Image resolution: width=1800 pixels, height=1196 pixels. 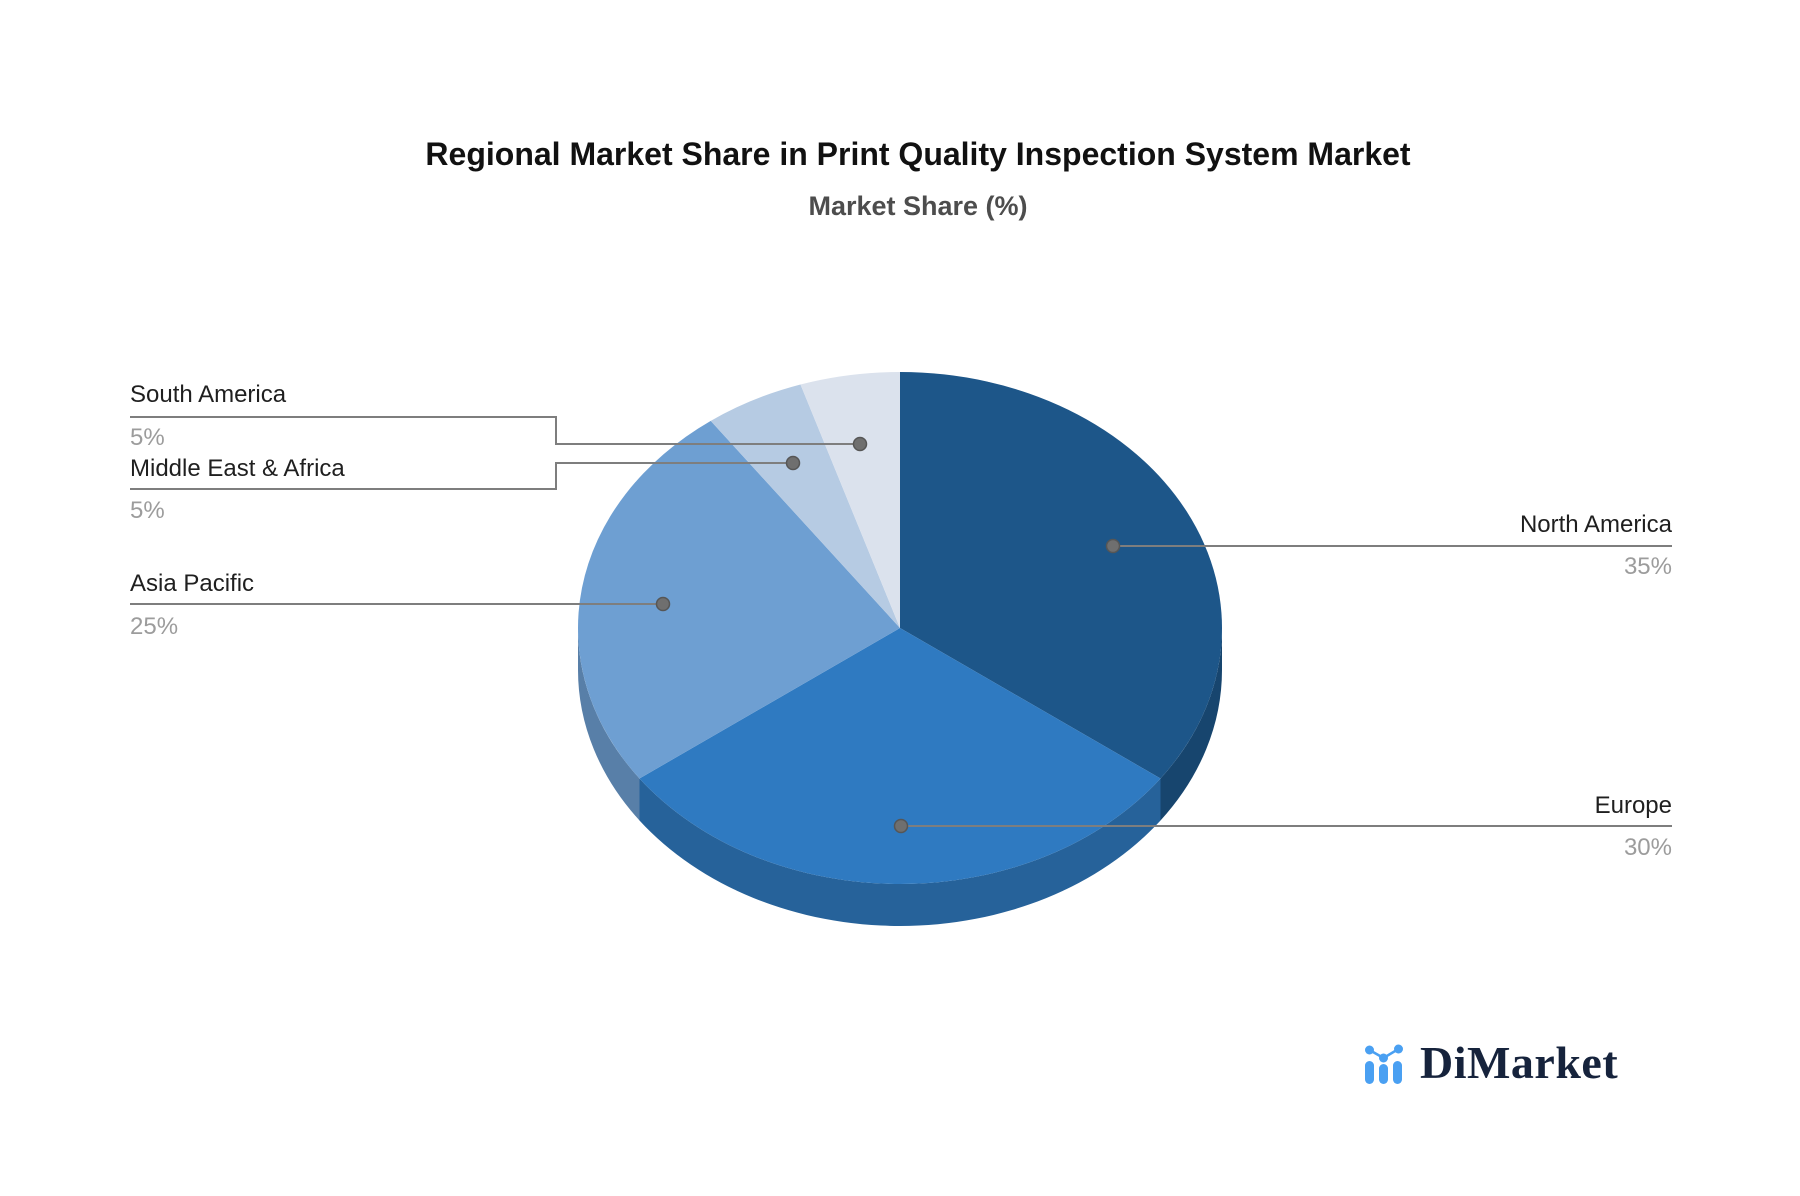 What do you see at coordinates (918, 206) in the screenshot?
I see `chart-subtitle: Market Share (%)` at bounding box center [918, 206].